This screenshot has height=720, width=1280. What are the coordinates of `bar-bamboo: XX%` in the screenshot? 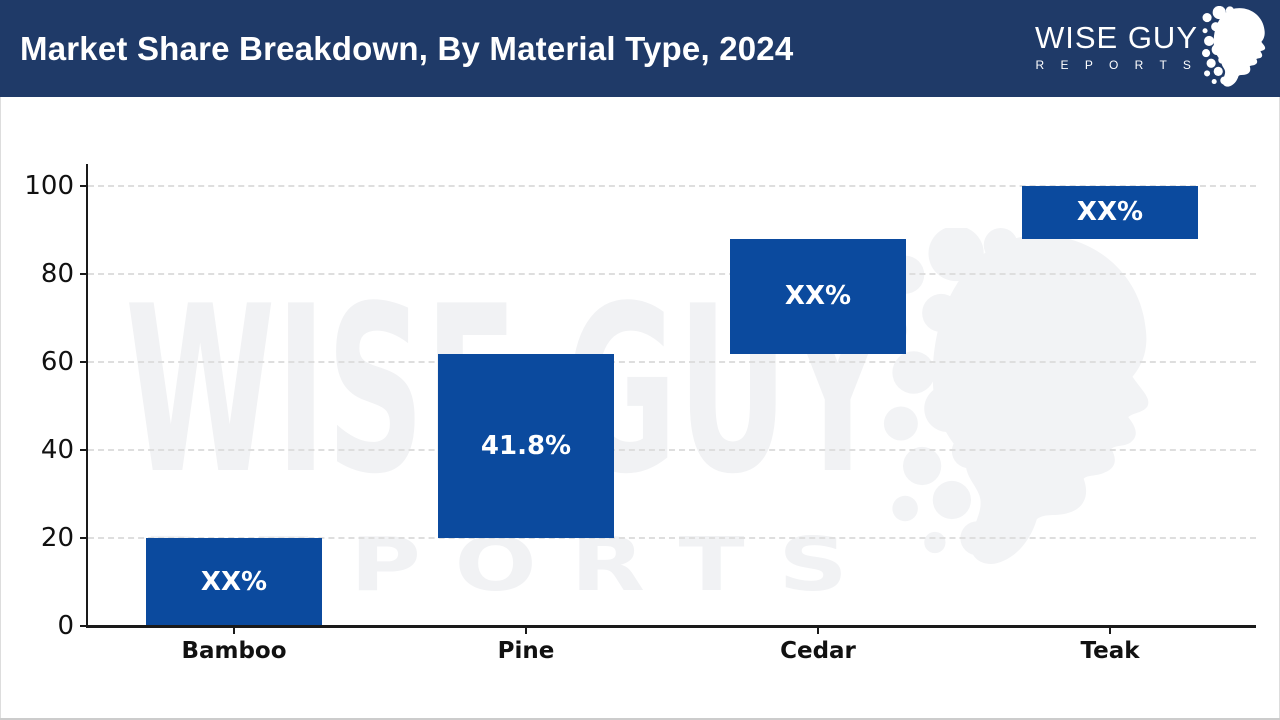 It's located at (234, 582).